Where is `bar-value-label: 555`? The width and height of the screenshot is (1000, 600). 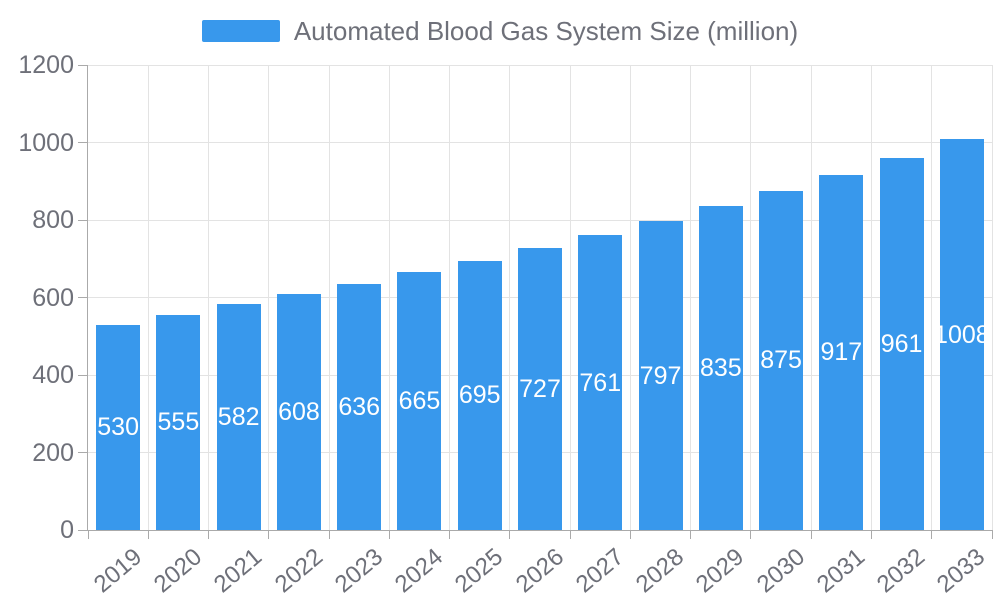
bar-value-label: 555 is located at coordinates (178, 422).